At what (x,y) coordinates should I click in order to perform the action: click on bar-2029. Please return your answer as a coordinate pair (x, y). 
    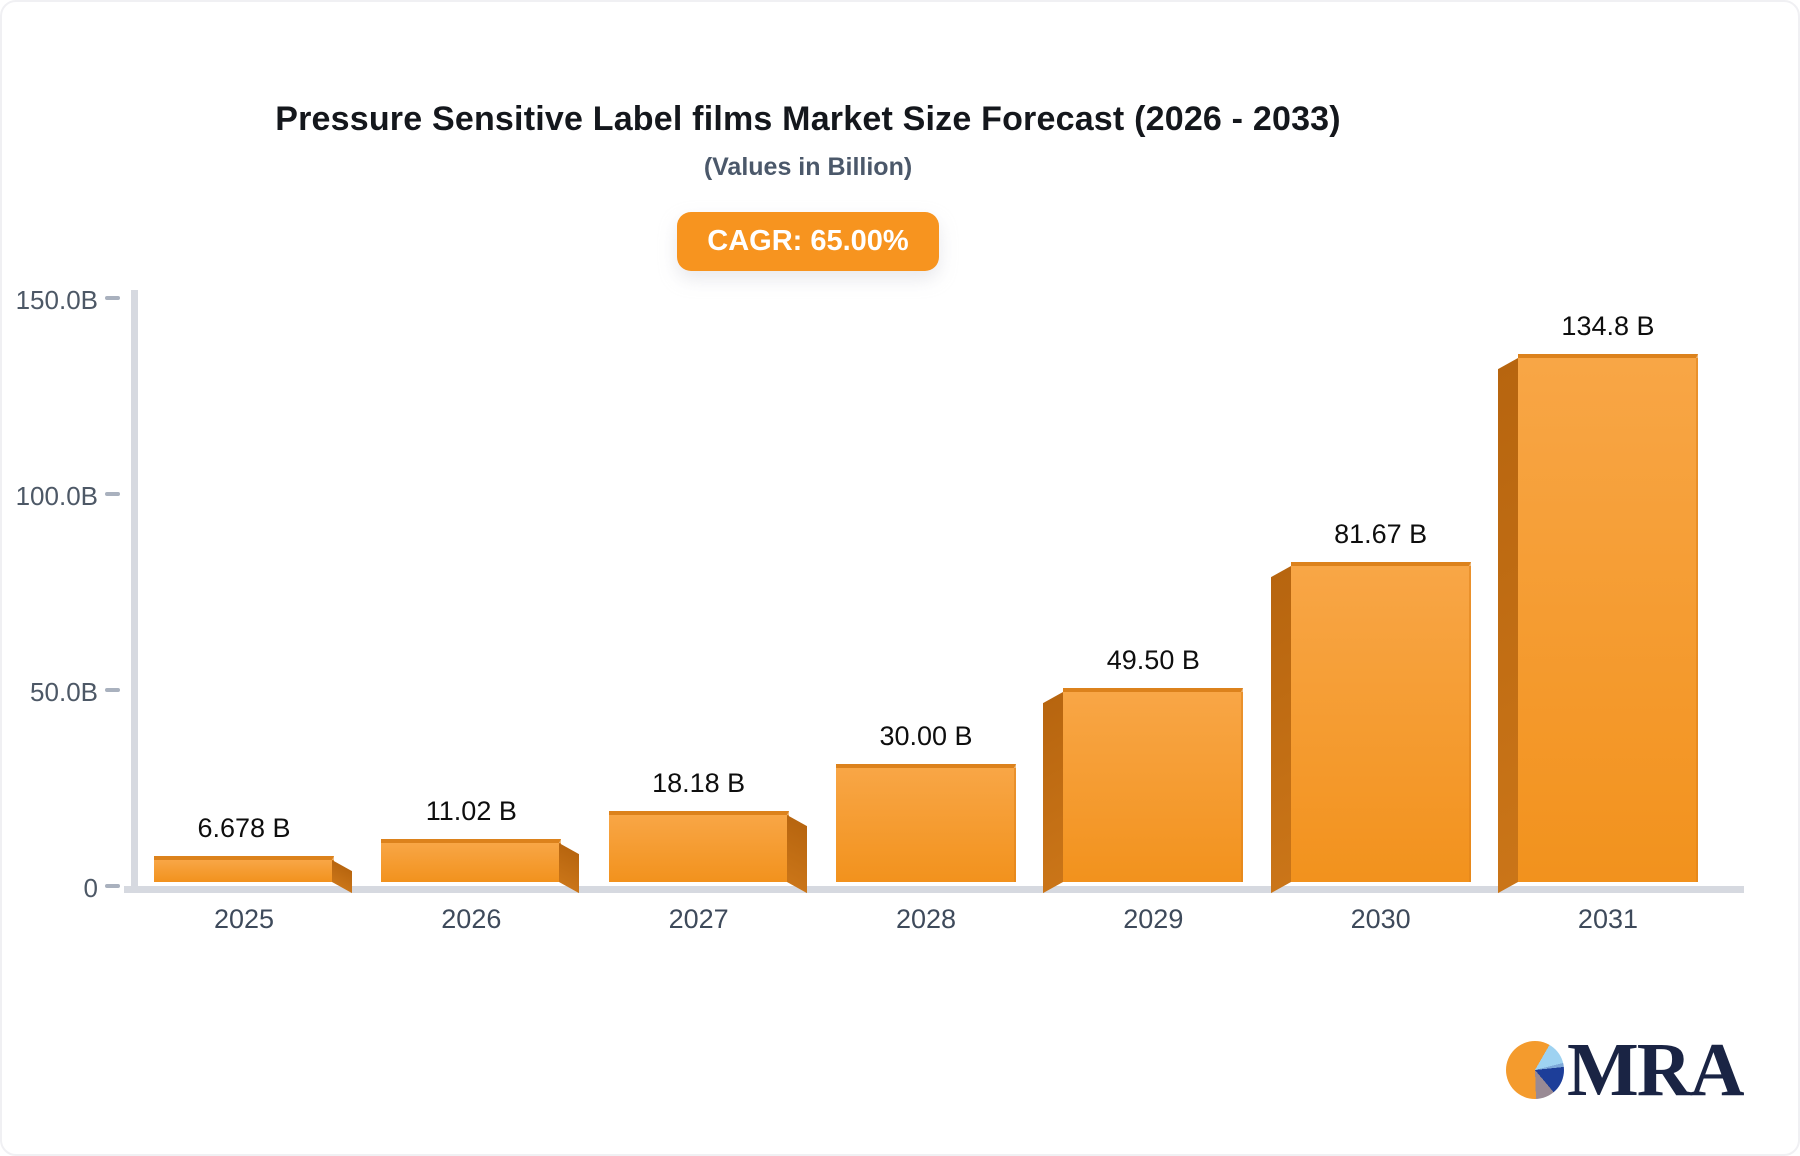
    Looking at the image, I should click on (1143, 790).